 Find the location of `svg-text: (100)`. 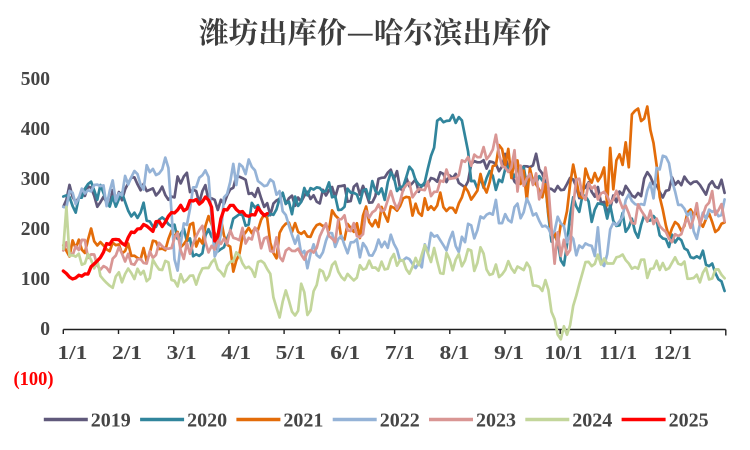

svg-text: (100) is located at coordinates (34, 379).